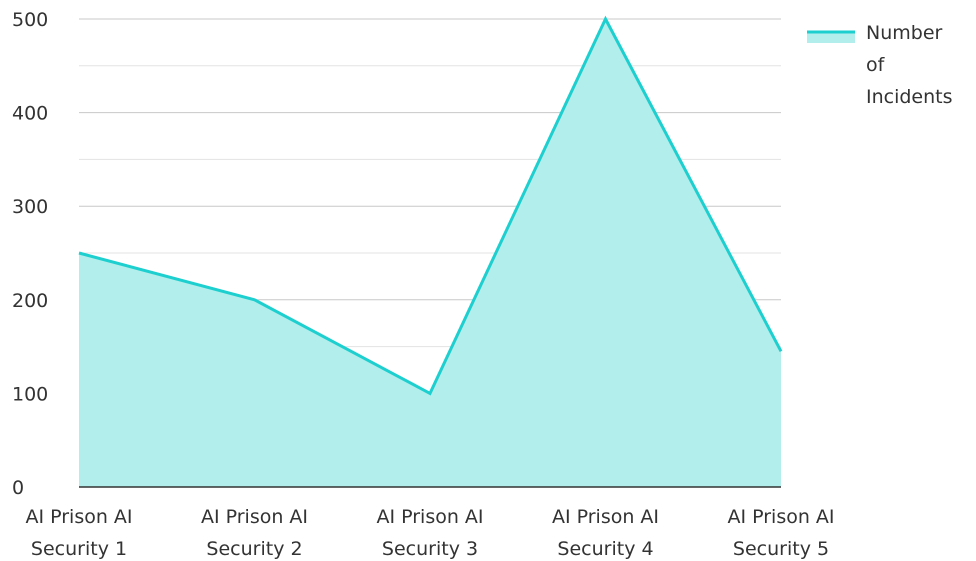 The width and height of the screenshot is (976, 561). I want to click on y-tick-label: 0, so click(18, 488).